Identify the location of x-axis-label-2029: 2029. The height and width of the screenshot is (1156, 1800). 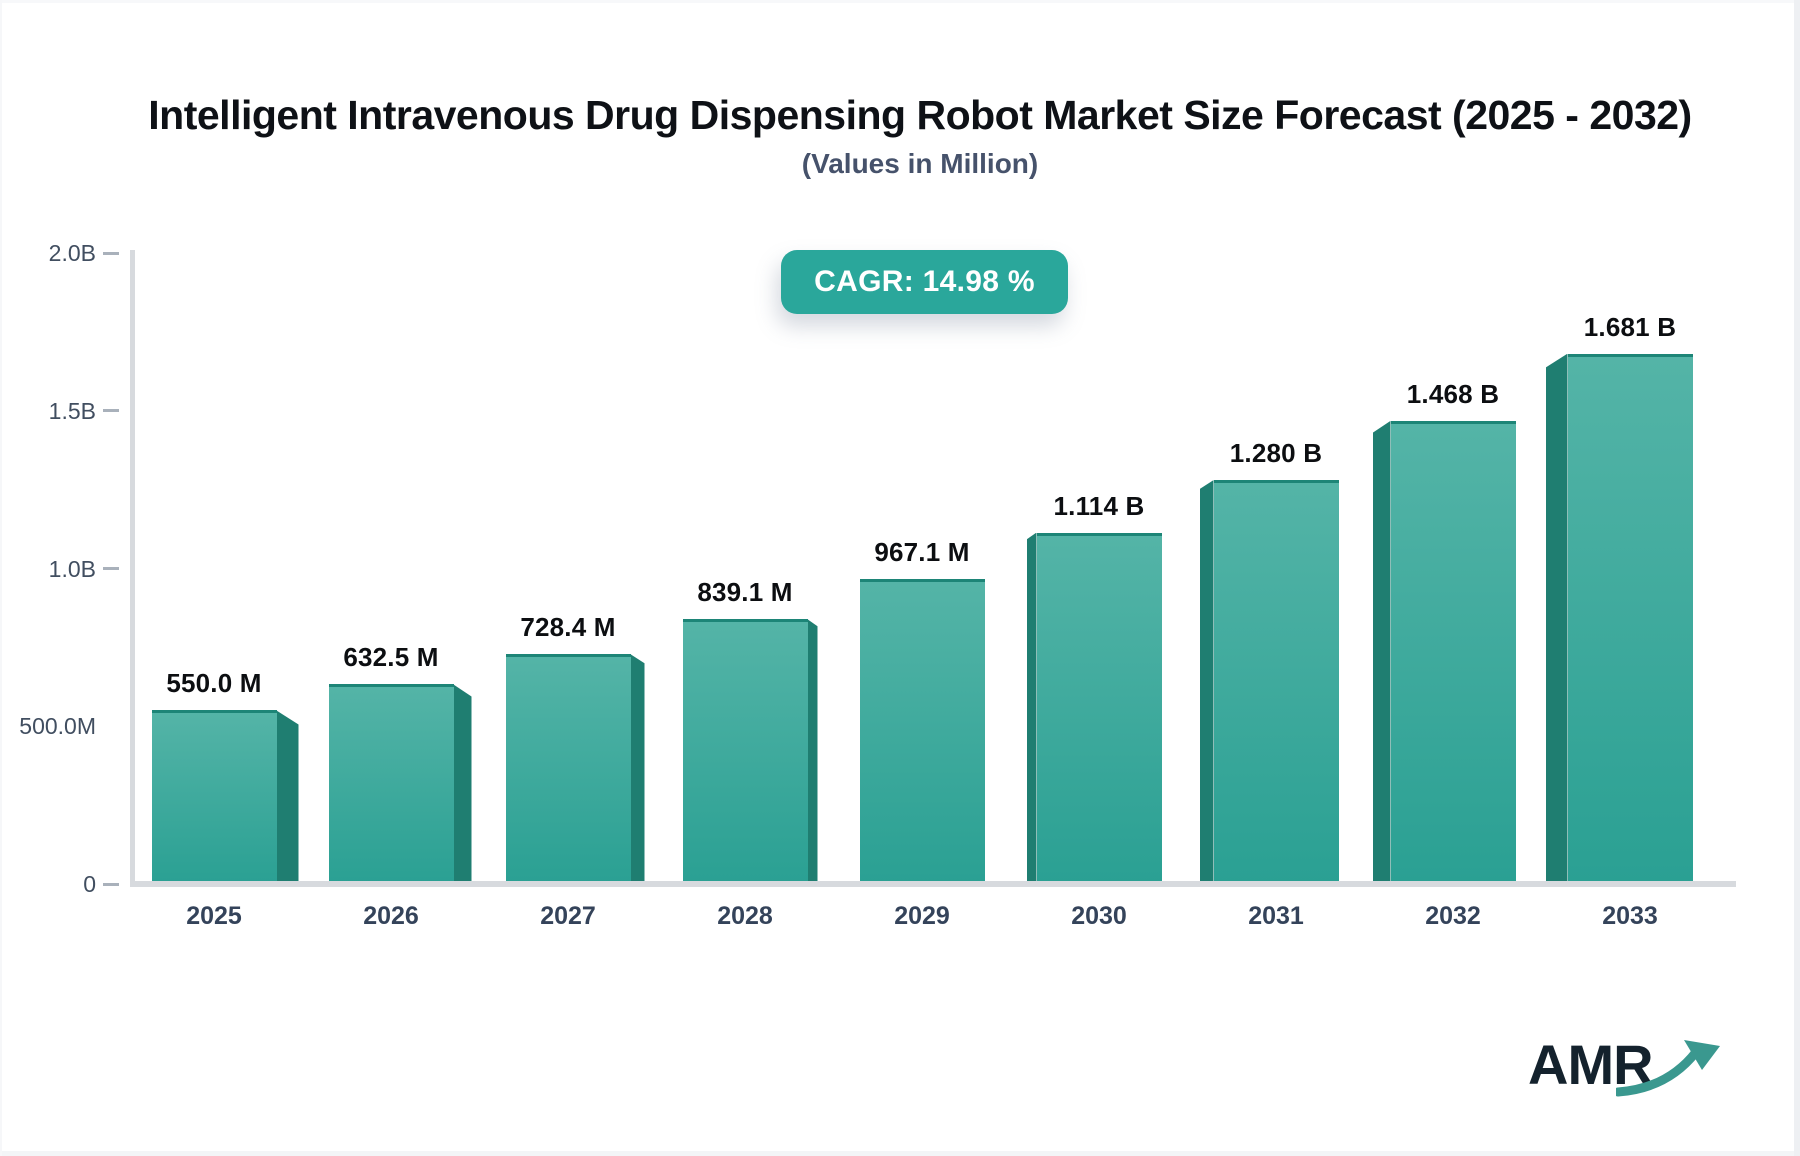
(922, 916).